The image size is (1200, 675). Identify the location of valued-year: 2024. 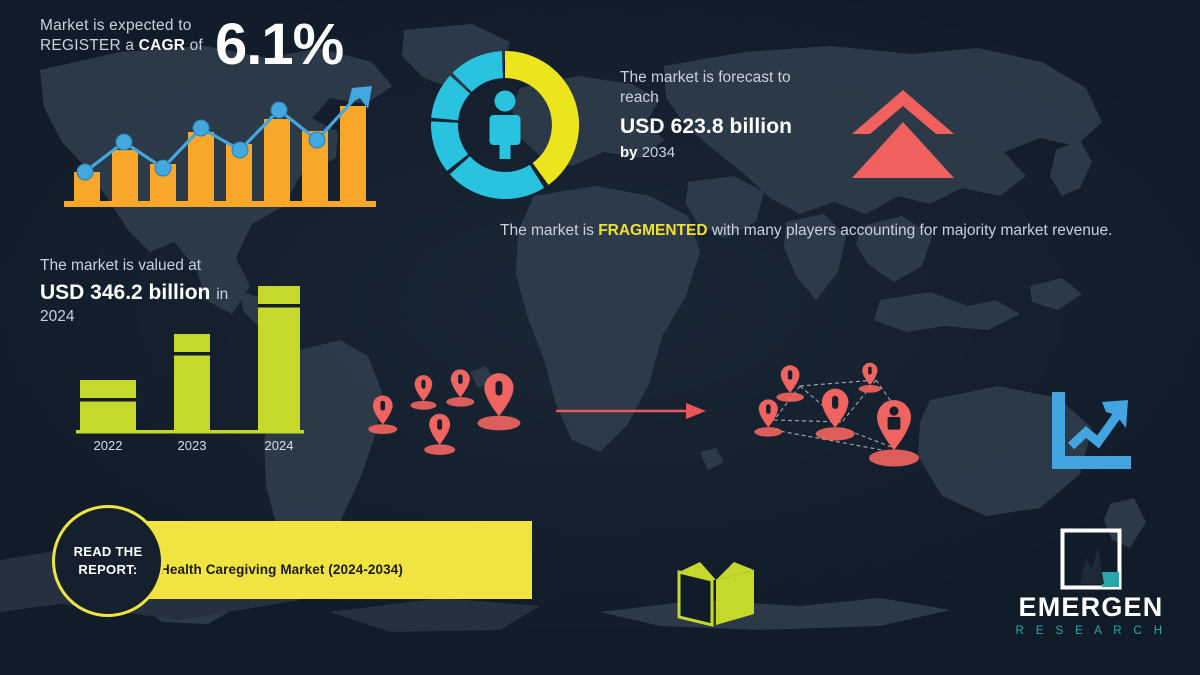
(57, 317).